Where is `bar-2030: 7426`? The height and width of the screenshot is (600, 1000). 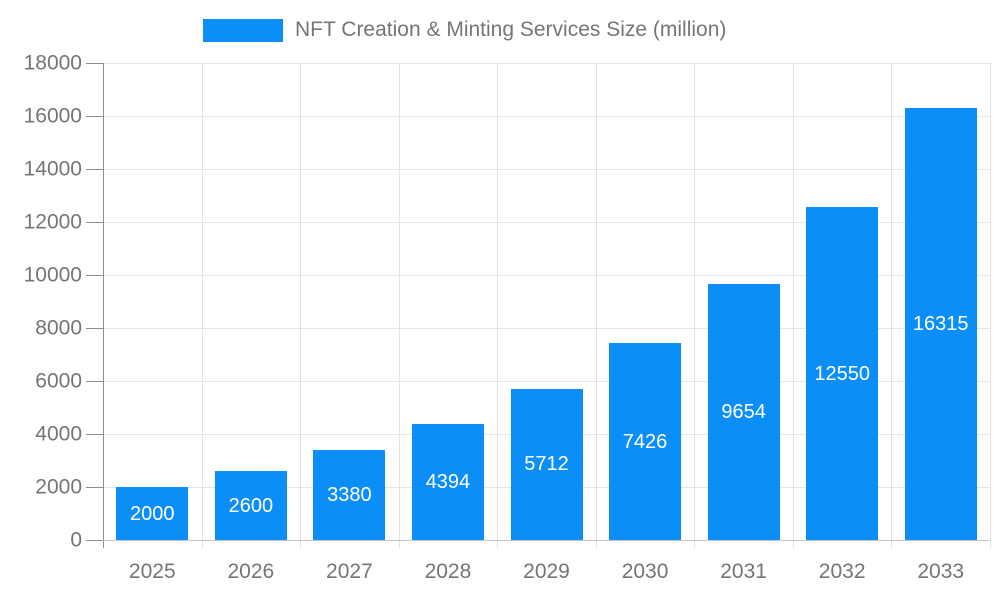 bar-2030: 7426 is located at coordinates (645, 441).